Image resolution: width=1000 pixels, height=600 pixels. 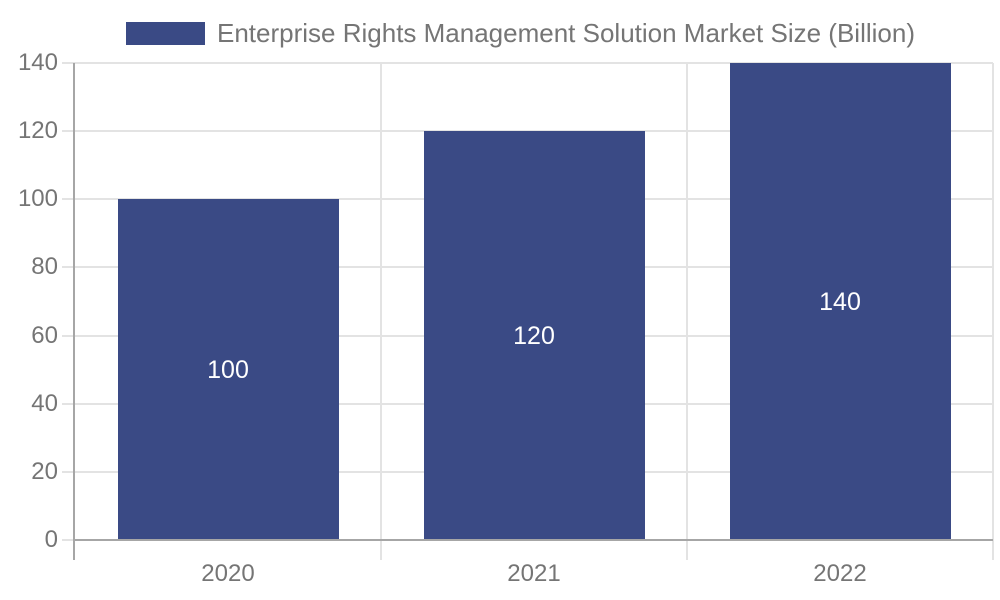 I want to click on y-tick-label: 60, so click(x=44, y=335).